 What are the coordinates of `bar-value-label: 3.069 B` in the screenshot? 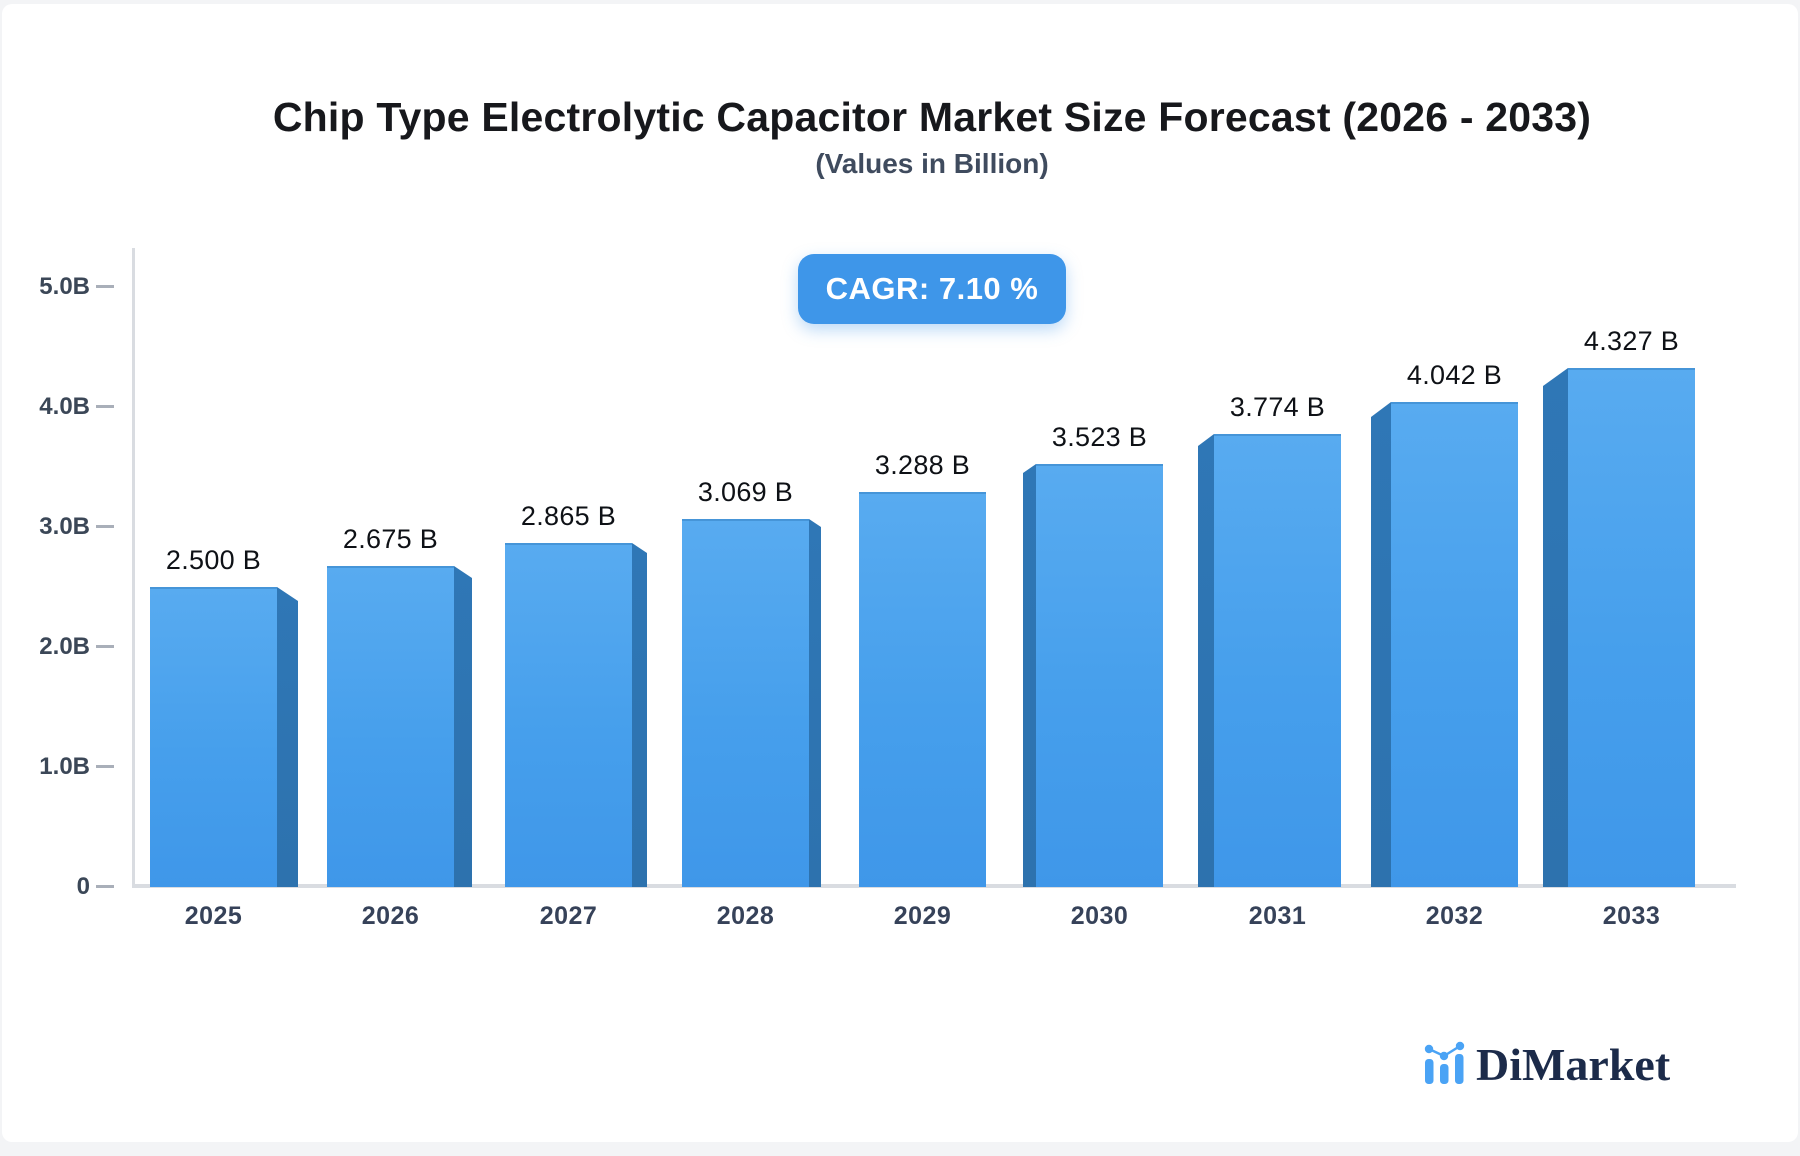 It's located at (745, 492).